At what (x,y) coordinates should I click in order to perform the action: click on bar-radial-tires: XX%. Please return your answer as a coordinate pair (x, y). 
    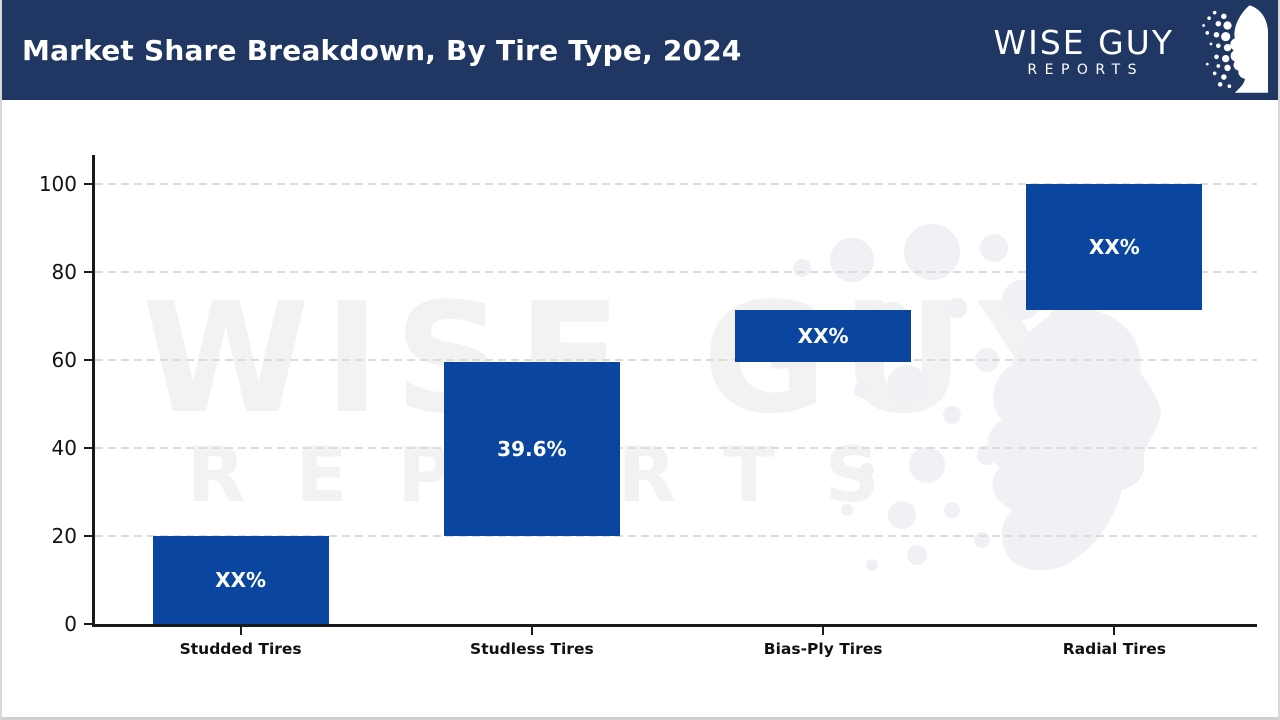
    Looking at the image, I should click on (1114, 247).